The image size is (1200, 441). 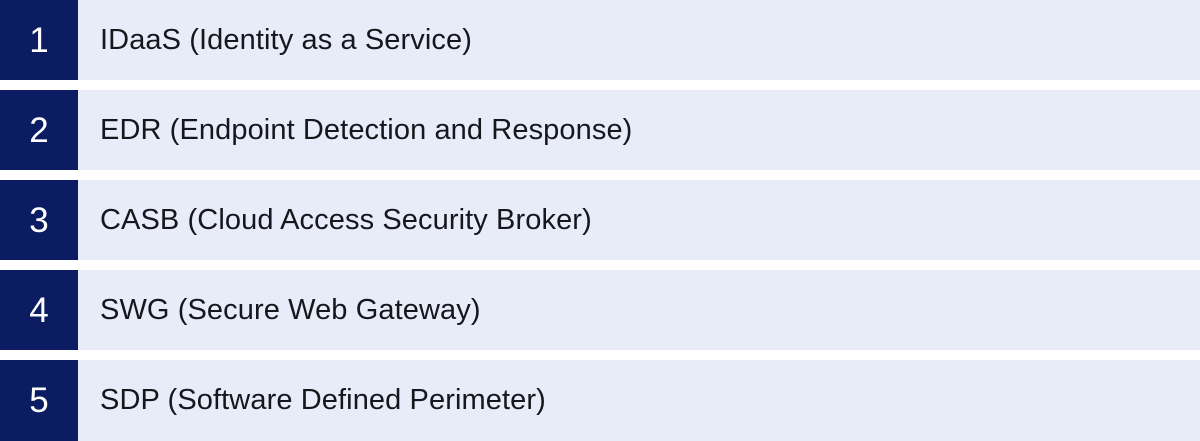 What do you see at coordinates (39, 310) in the screenshot?
I see `item-number-badge: 4` at bounding box center [39, 310].